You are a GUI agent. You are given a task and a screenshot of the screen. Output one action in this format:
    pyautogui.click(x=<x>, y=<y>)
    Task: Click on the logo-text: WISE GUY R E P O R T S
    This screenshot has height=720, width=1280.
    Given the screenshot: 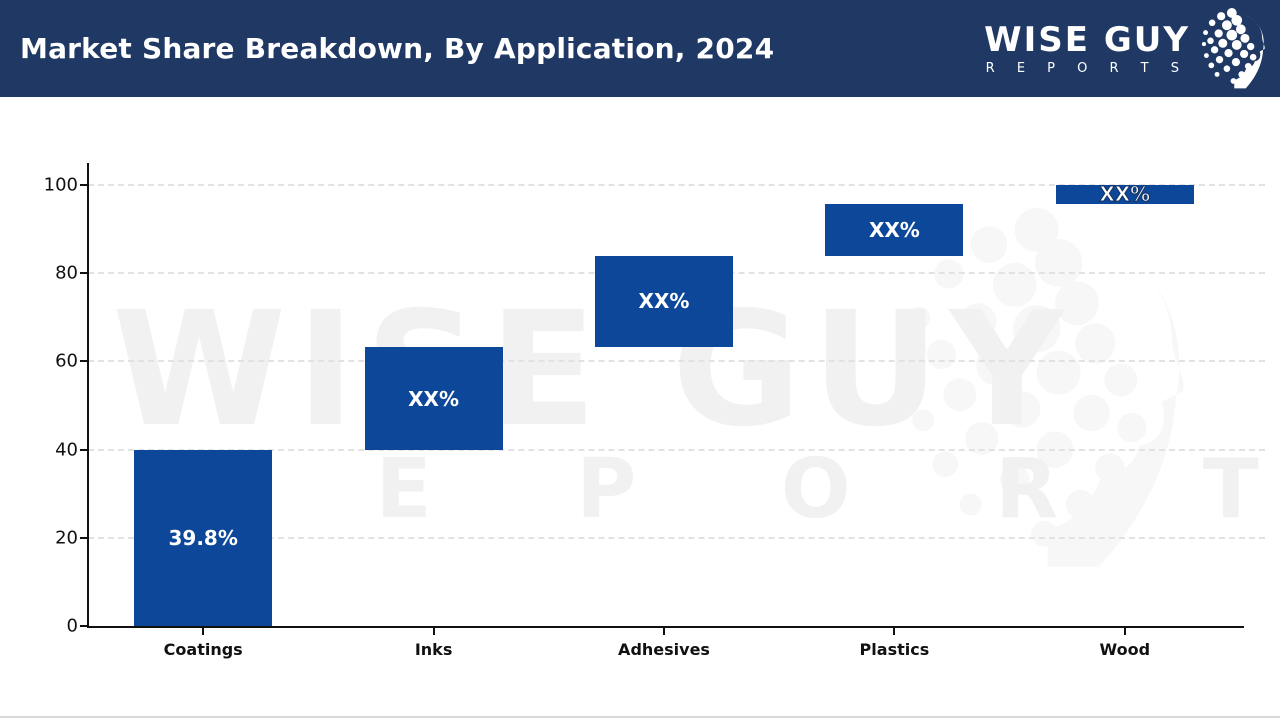 What is the action you would take?
    pyautogui.click(x=1087, y=49)
    